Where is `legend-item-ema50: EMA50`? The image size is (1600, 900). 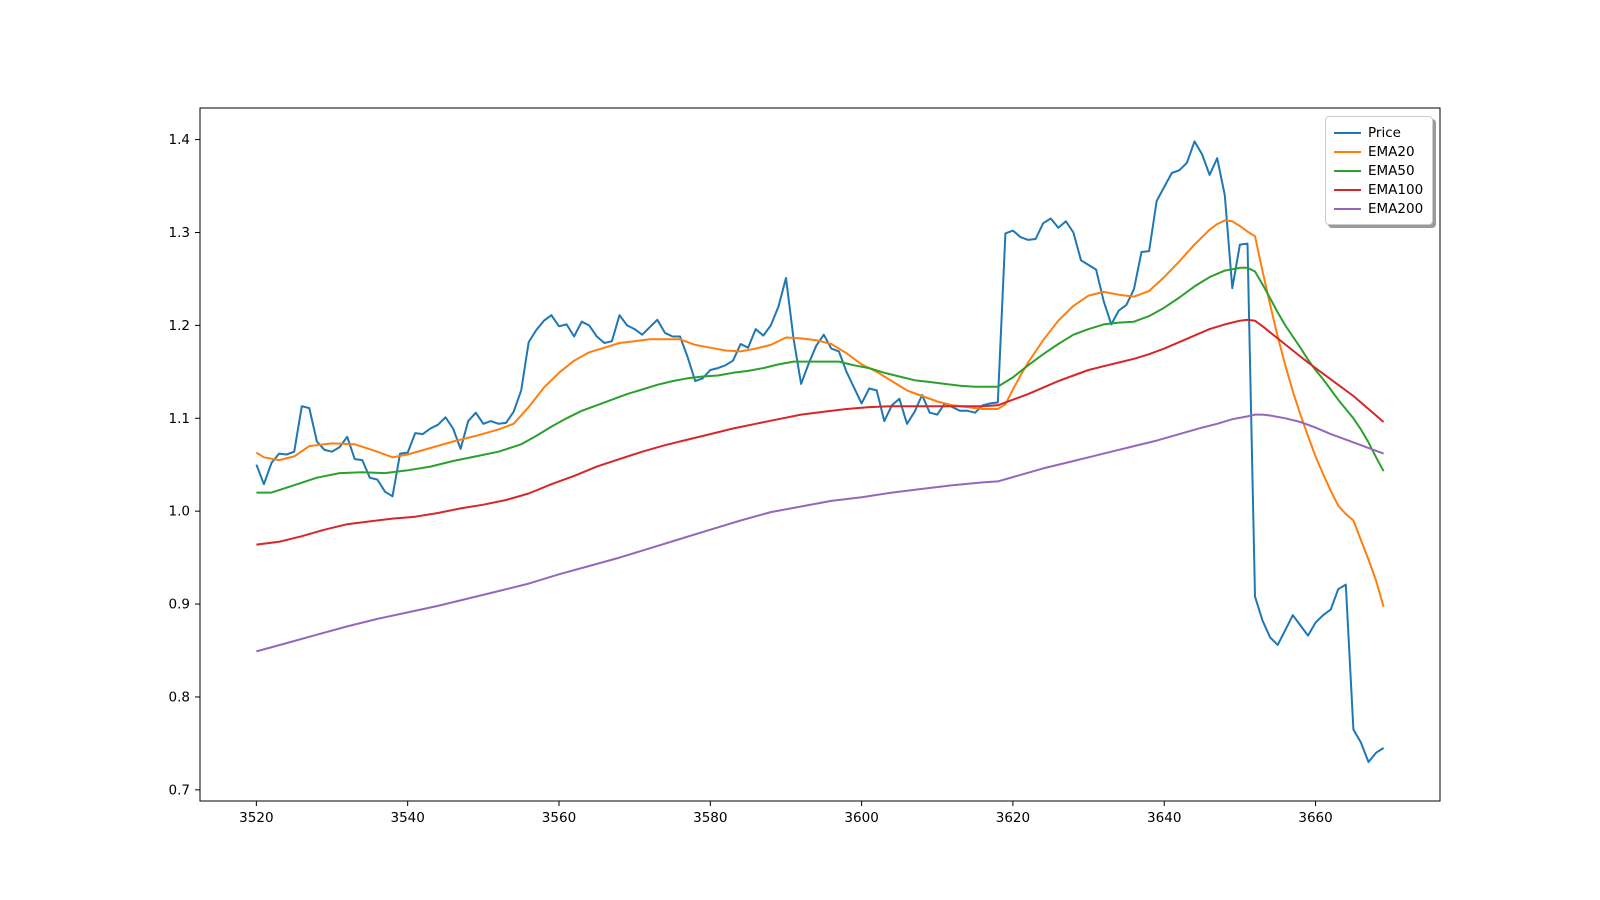 legend-item-ema50: EMA50 is located at coordinates (1379, 170).